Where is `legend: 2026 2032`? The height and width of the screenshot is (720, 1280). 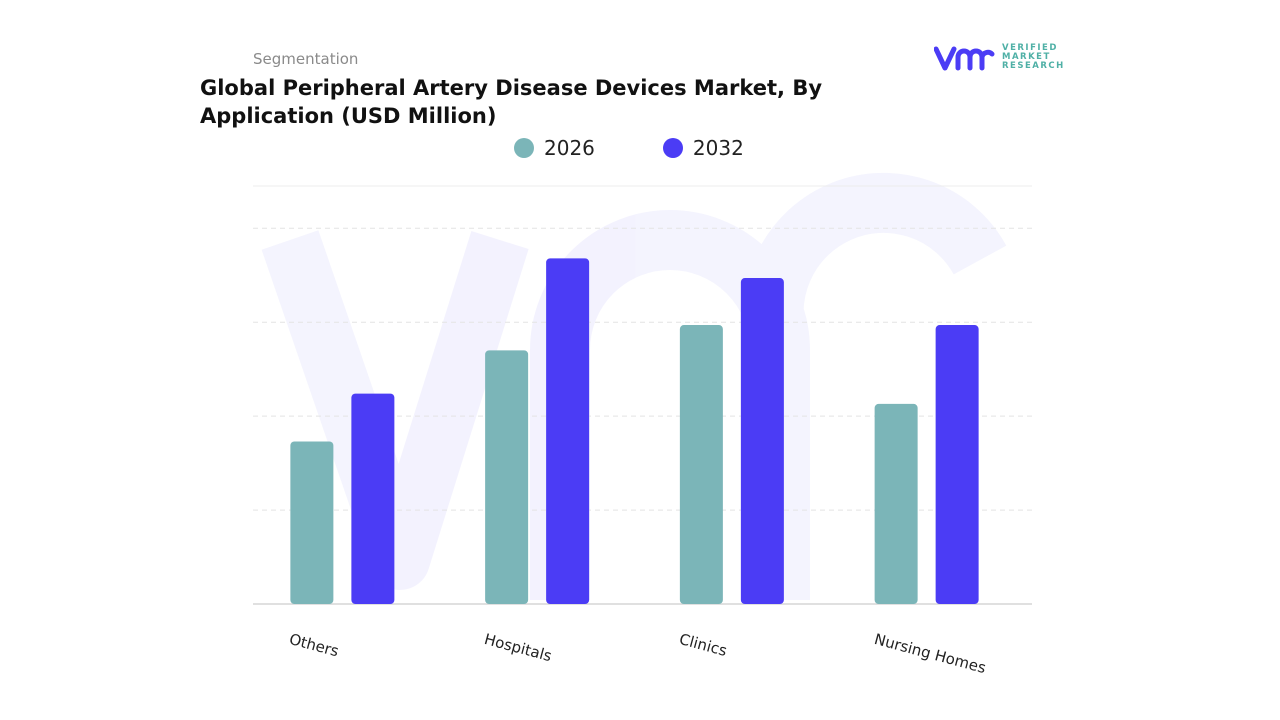
legend: 2026 2032 is located at coordinates (629, 148).